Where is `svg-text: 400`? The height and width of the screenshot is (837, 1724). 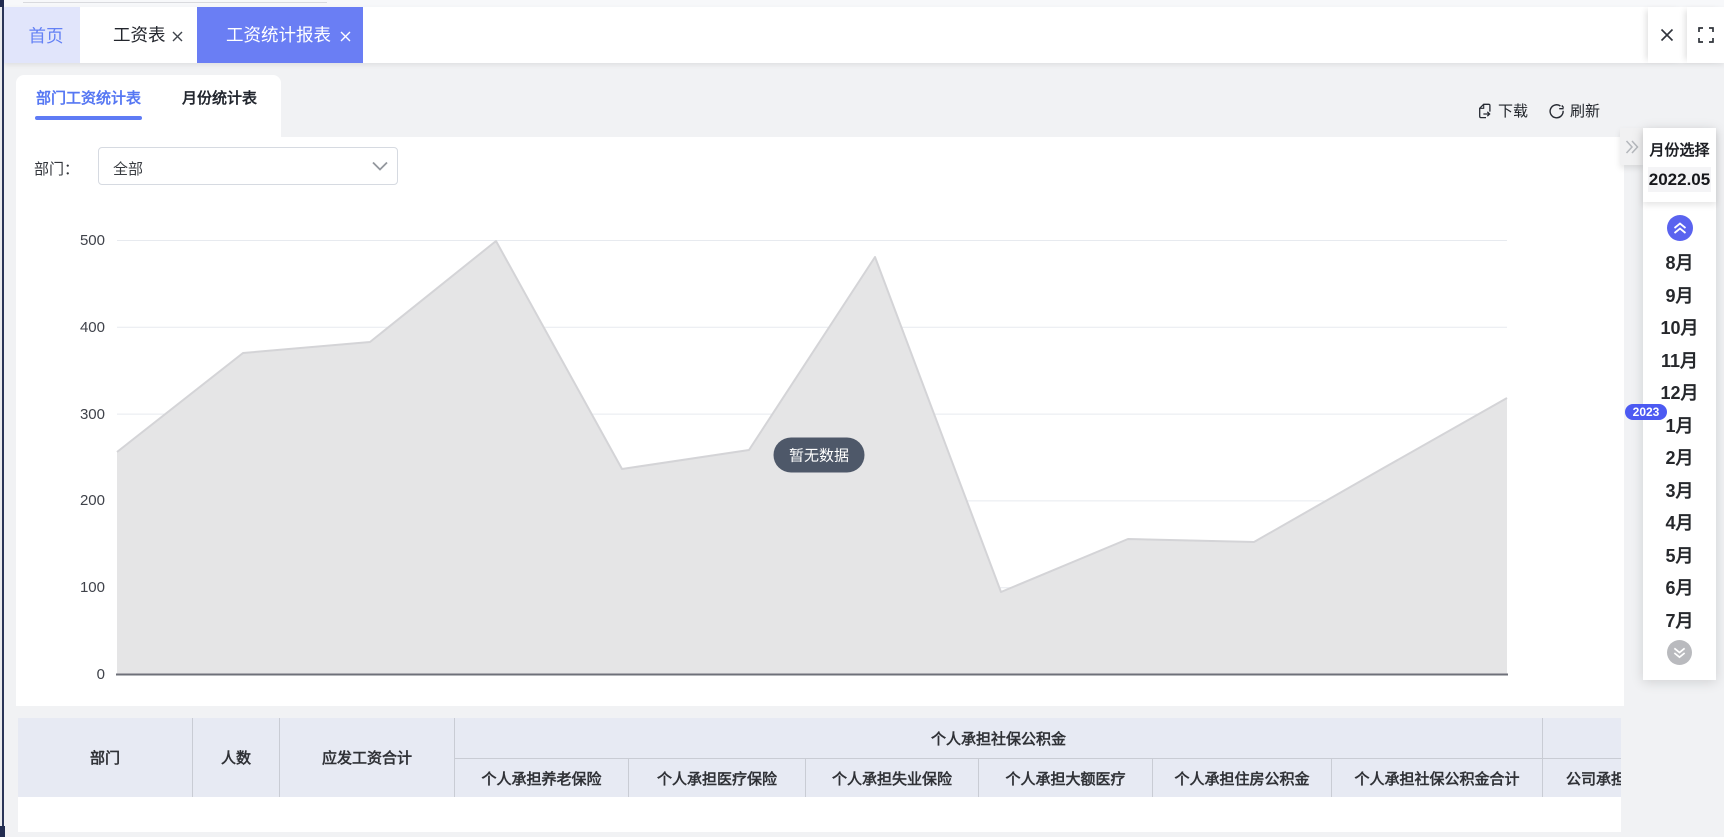
svg-text: 400 is located at coordinates (92, 327).